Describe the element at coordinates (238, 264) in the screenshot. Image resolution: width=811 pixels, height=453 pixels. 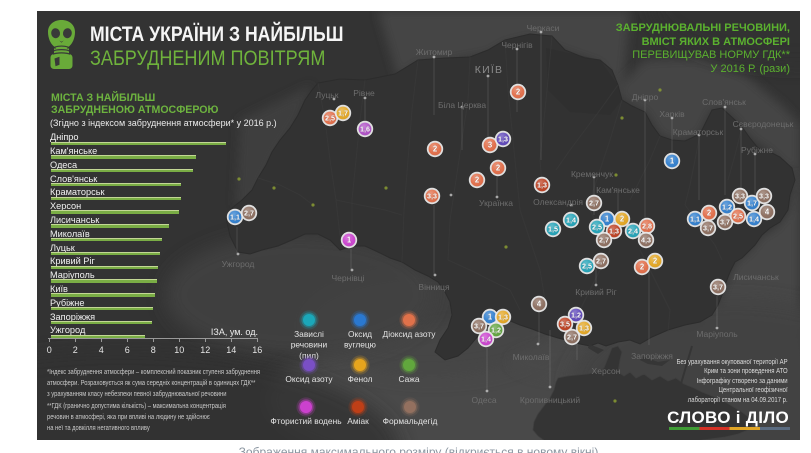
I see `svg-text: Ужгород` at that location.